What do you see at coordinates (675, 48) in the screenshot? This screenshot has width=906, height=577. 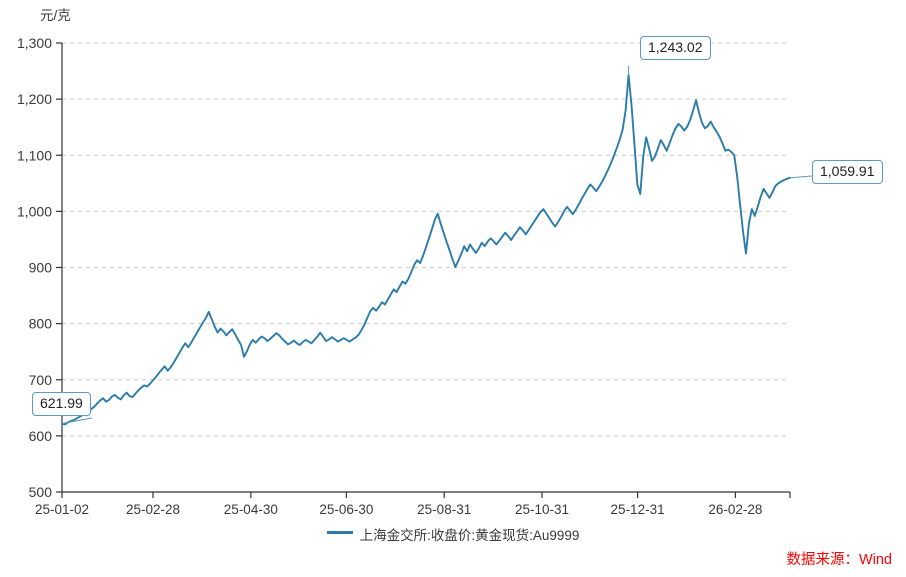 I see `annotation-callout-peak: 1,243.02` at bounding box center [675, 48].